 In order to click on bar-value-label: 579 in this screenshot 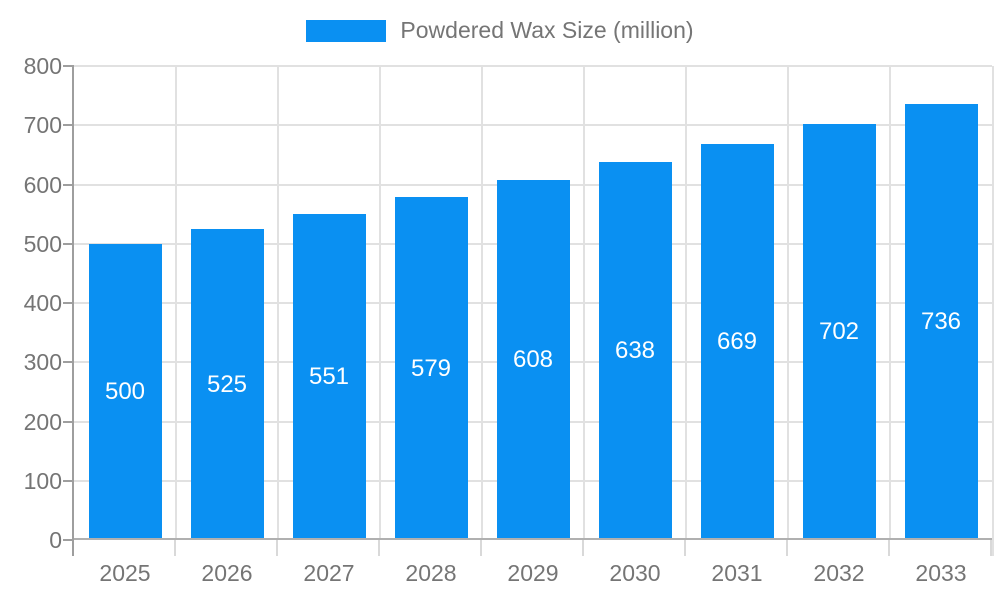, I will do `click(431, 368)`.